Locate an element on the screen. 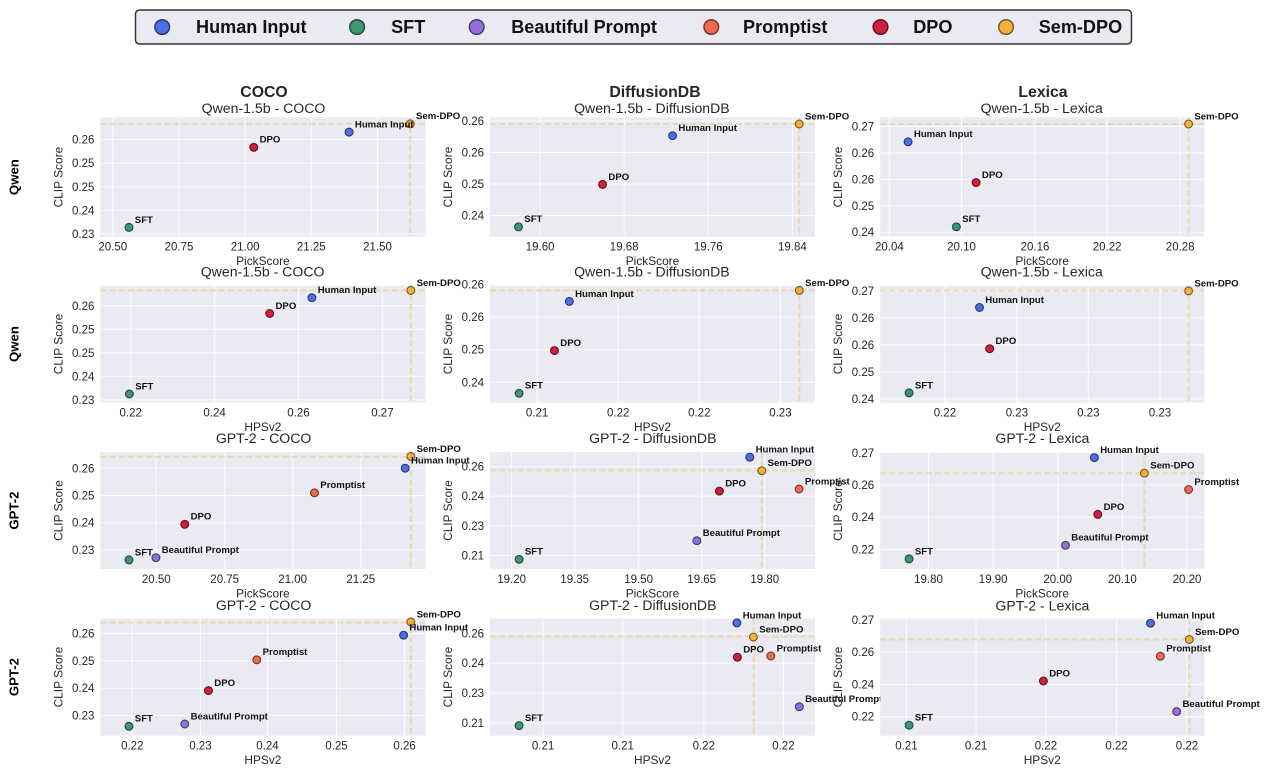  svg-text: GPT-2 is located at coordinates (14, 511).